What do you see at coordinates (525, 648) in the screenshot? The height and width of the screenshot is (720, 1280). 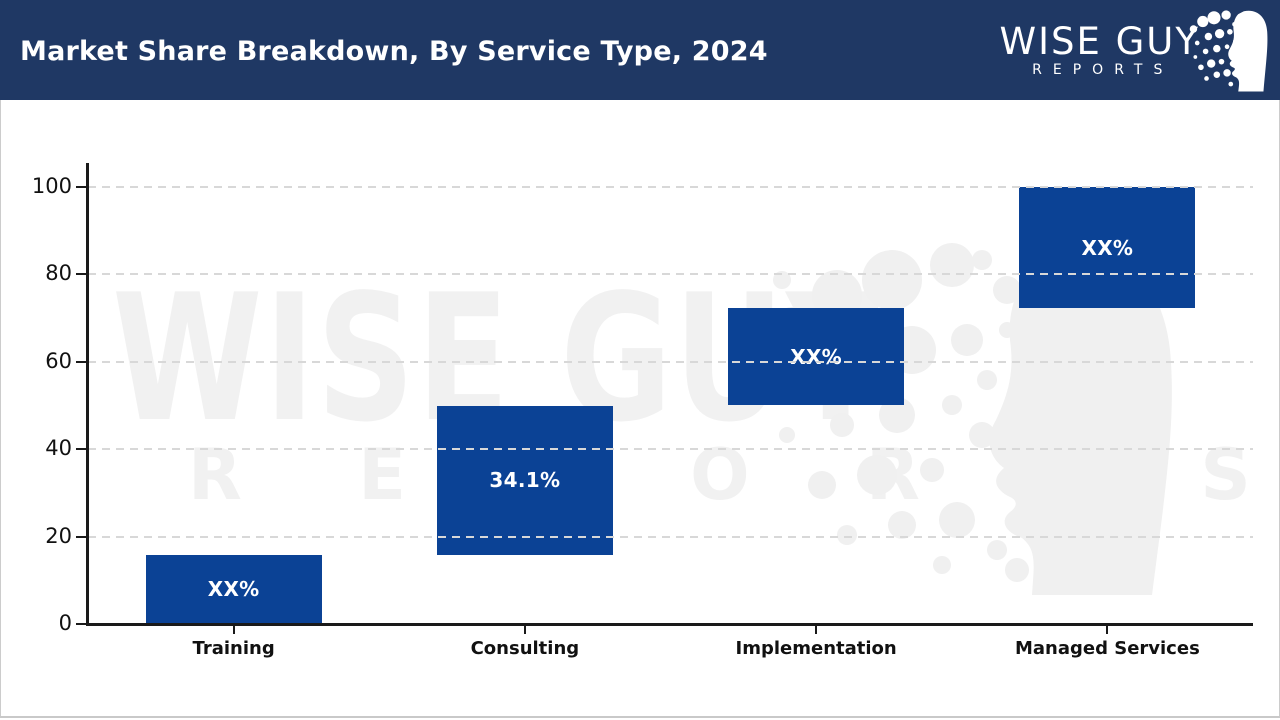 I see `x-category-label-consulting: Consulting` at bounding box center [525, 648].